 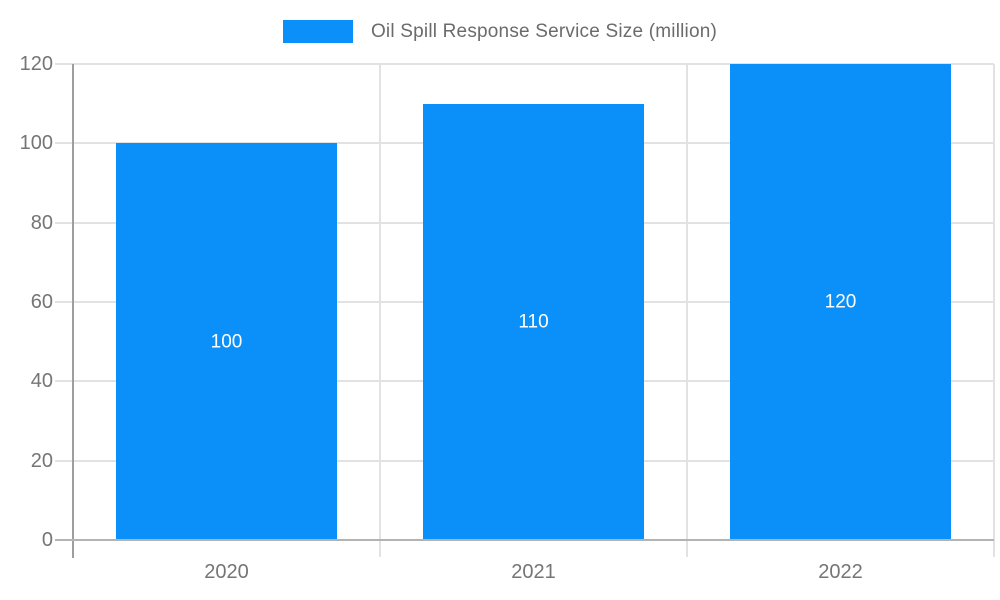 I want to click on h-gridline, so click(x=533, y=64).